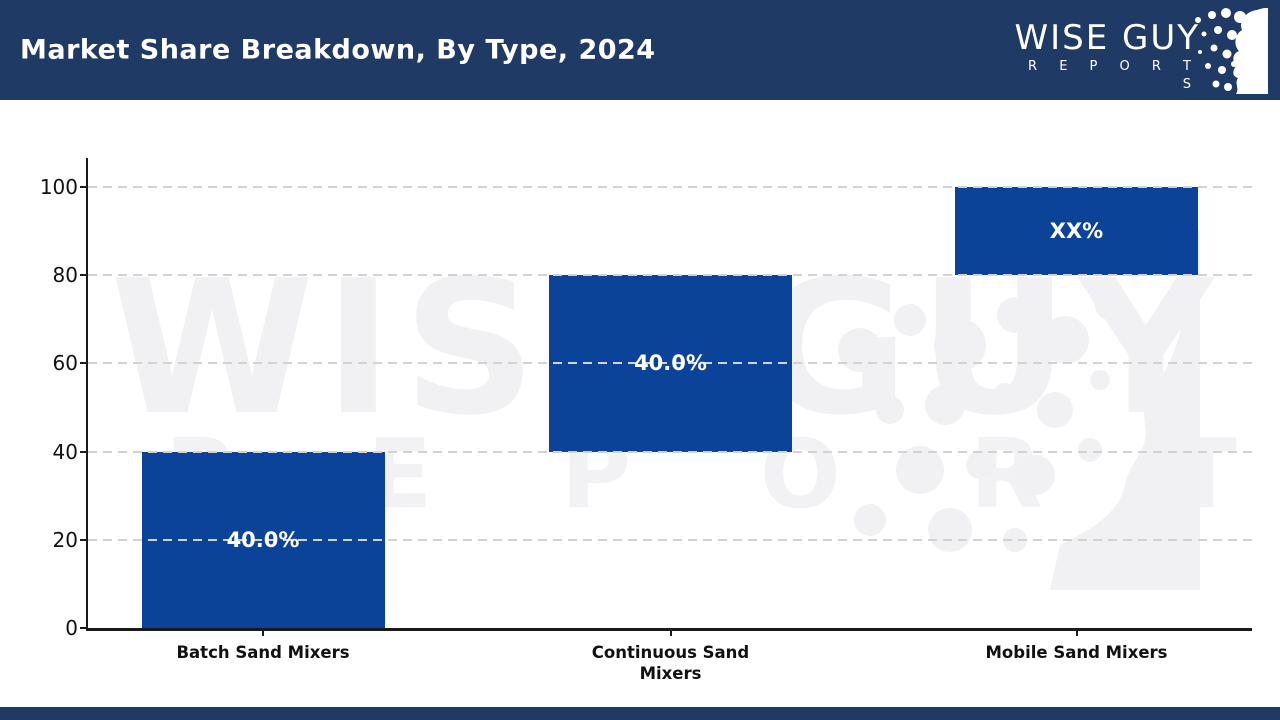 The image size is (1280, 720). Describe the element at coordinates (1107, 38) in the screenshot. I see `logo-wordmark: WISE GUY` at that location.